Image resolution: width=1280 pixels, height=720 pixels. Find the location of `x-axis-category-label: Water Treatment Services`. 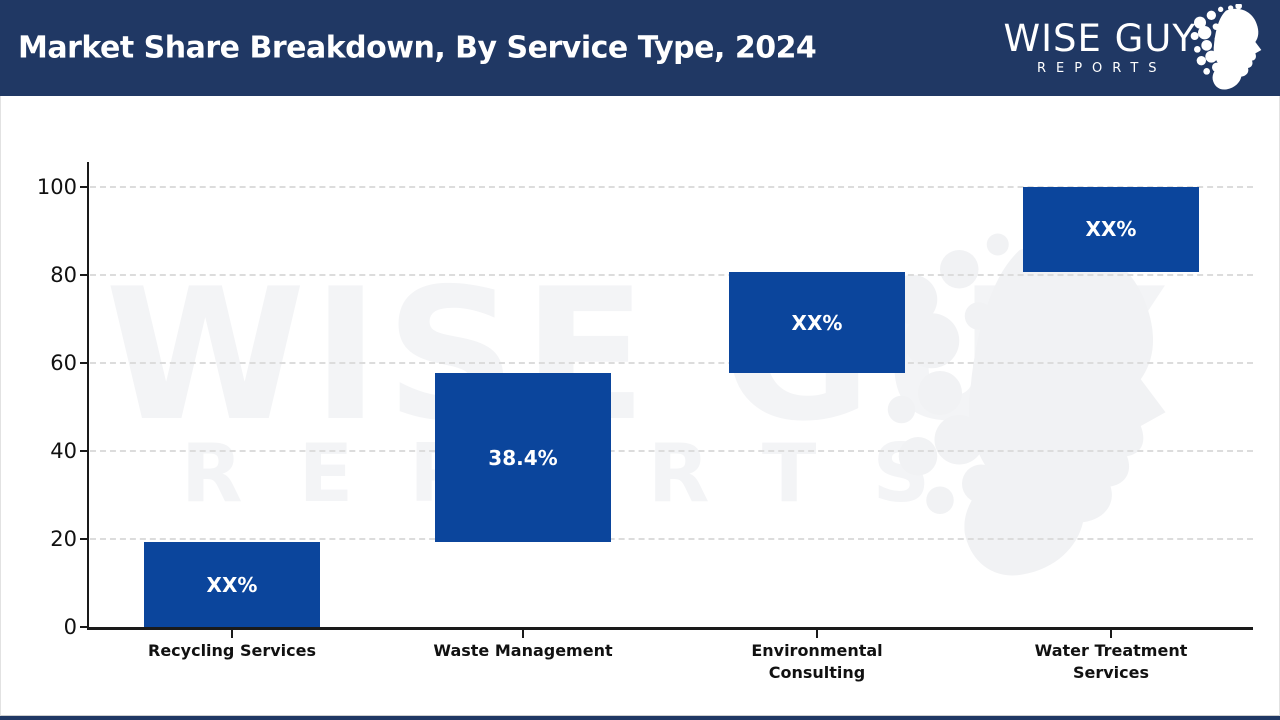

x-axis-category-label: Water Treatment Services is located at coordinates (1111, 661).